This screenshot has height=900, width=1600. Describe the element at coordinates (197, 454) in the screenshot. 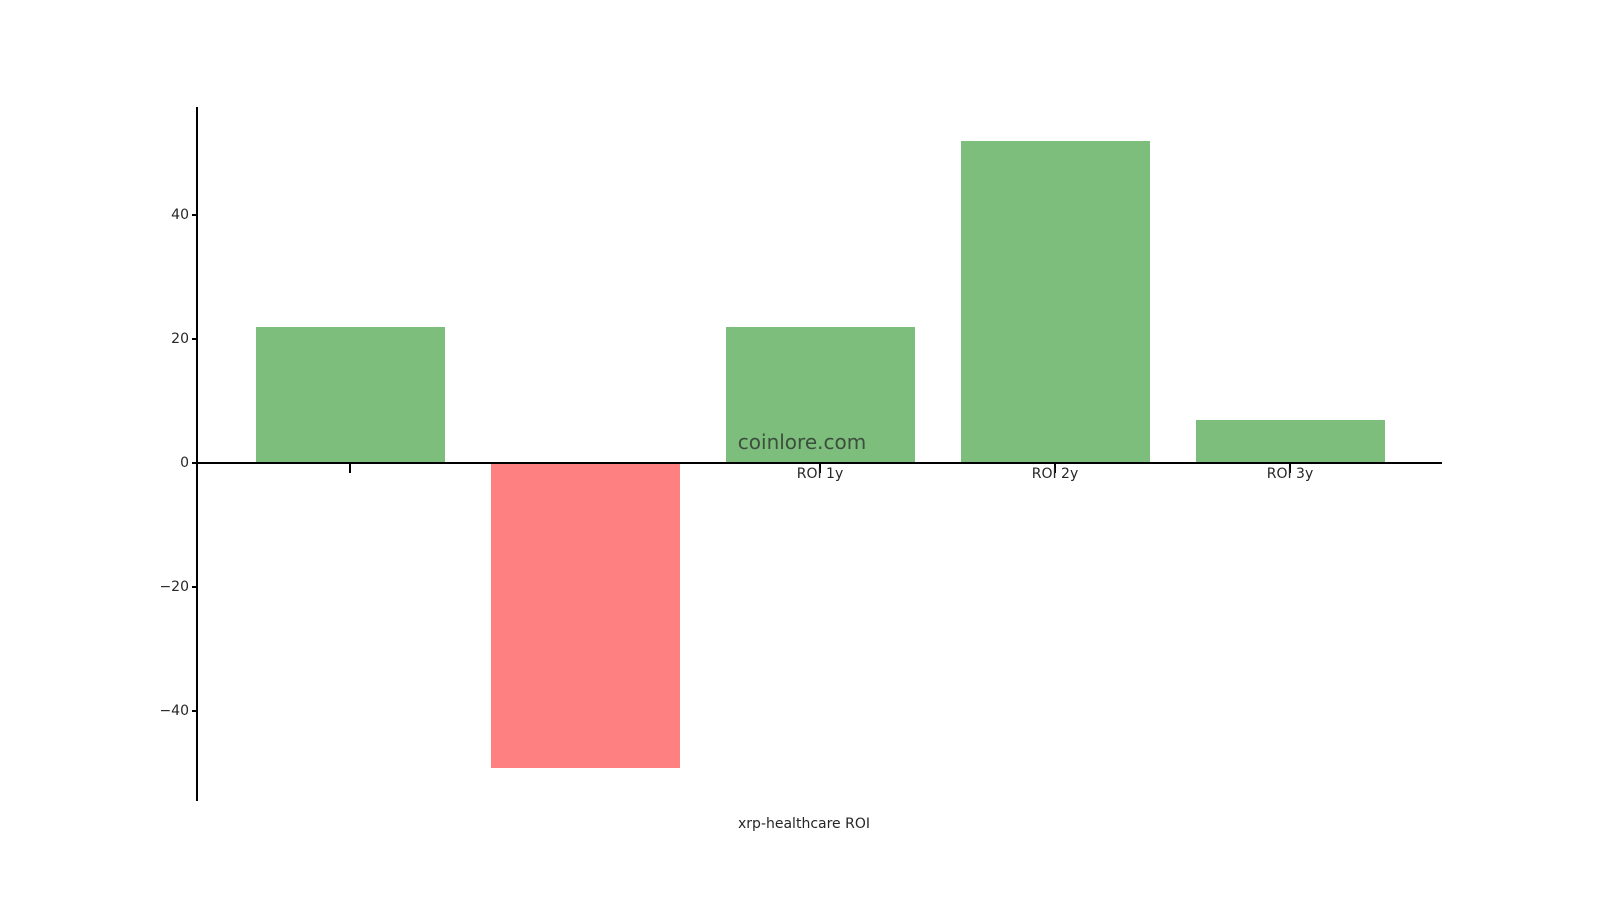

I see `y-axis-line` at that location.